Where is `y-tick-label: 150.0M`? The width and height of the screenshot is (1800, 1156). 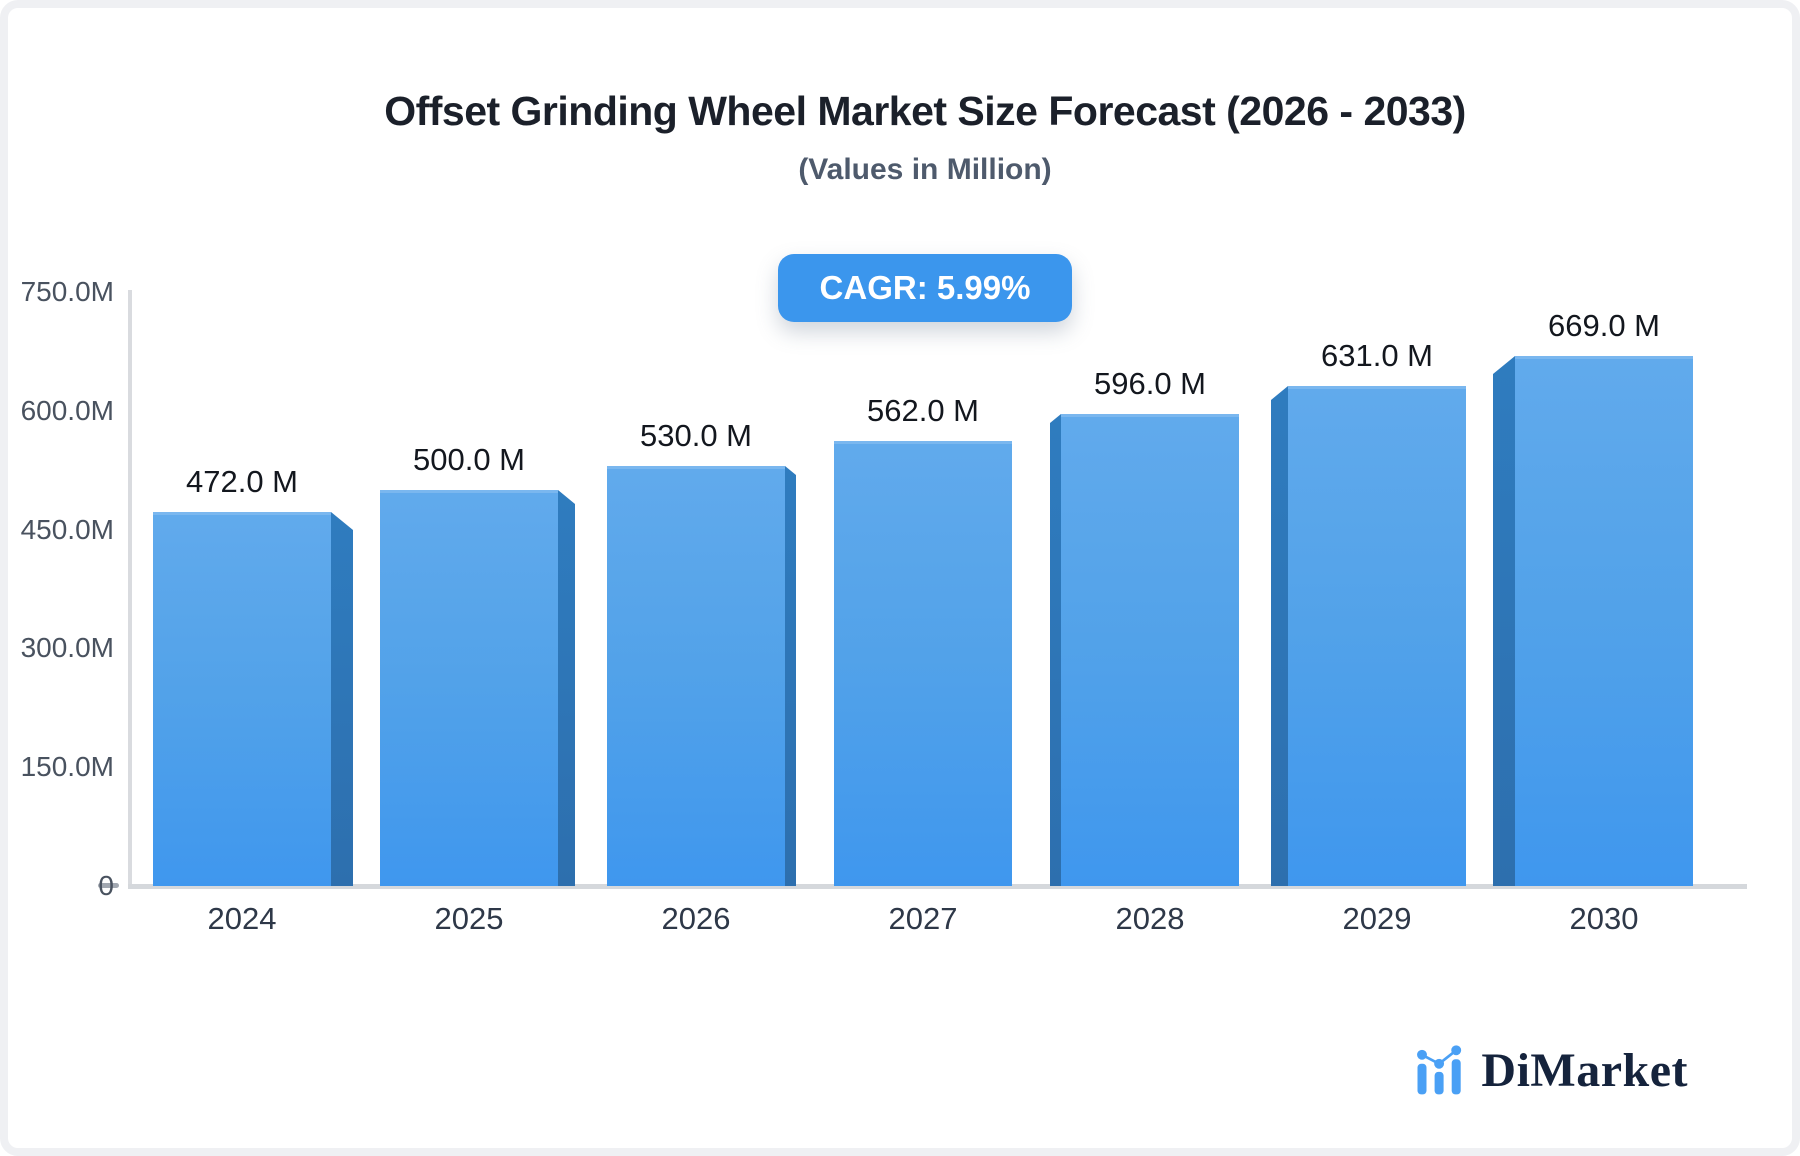 y-tick-label: 150.0M is located at coordinates (67, 767).